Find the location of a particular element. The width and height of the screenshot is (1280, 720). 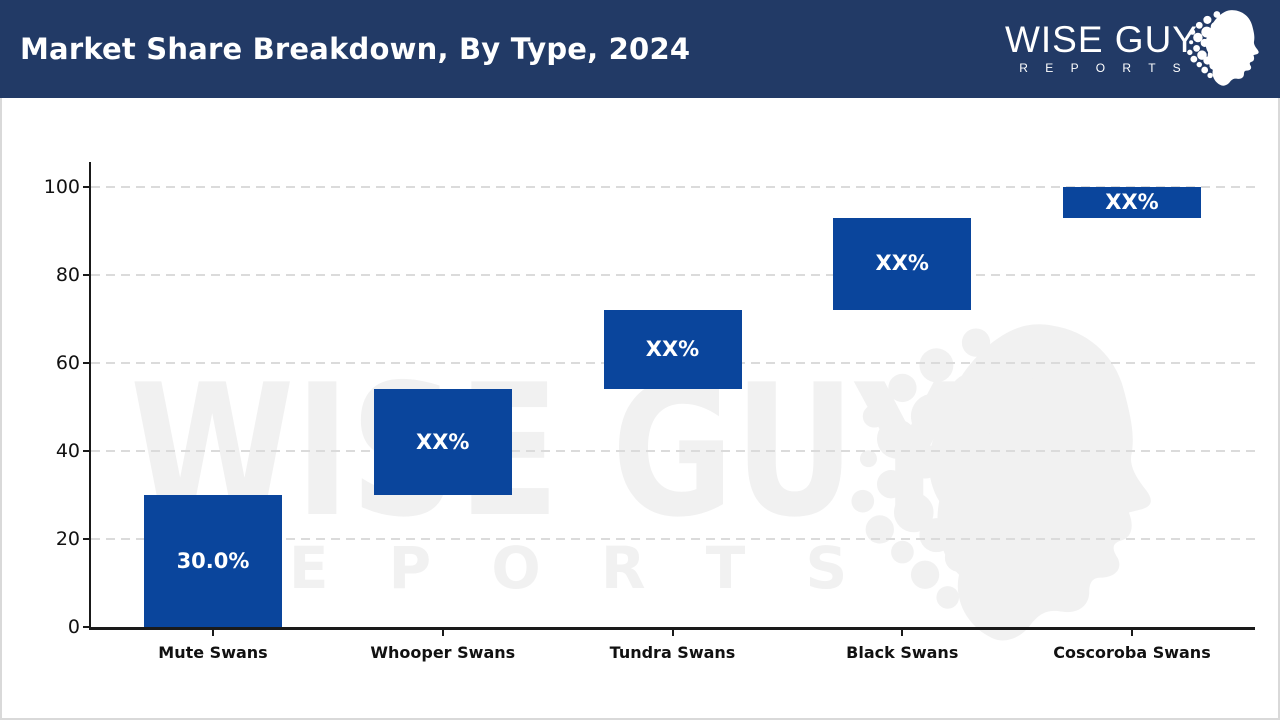

brand-subname: R E P O R T S is located at coordinates (1103, 67).